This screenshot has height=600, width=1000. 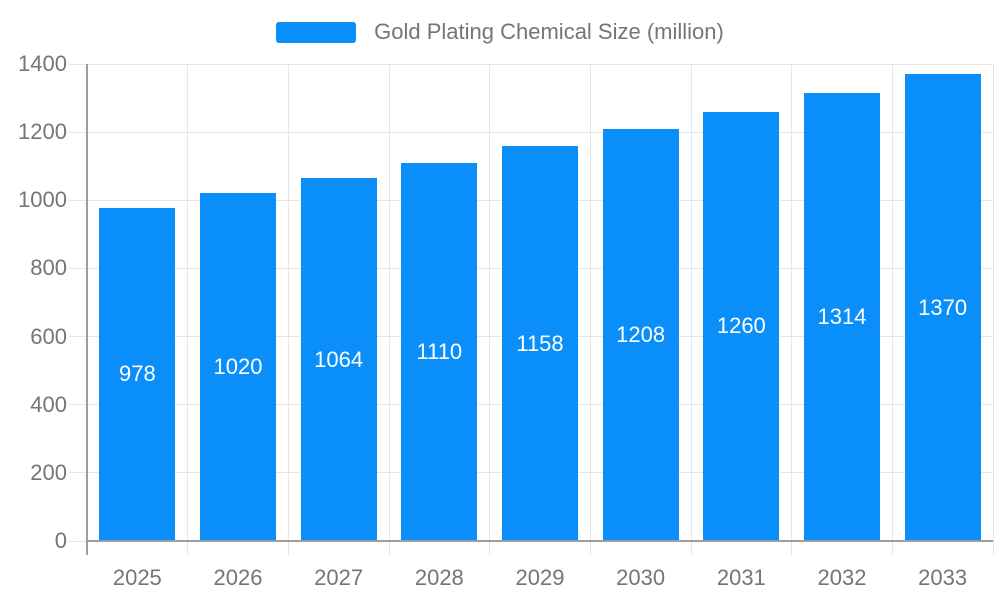 I want to click on y-tick-label: 1000, so click(x=42, y=200).